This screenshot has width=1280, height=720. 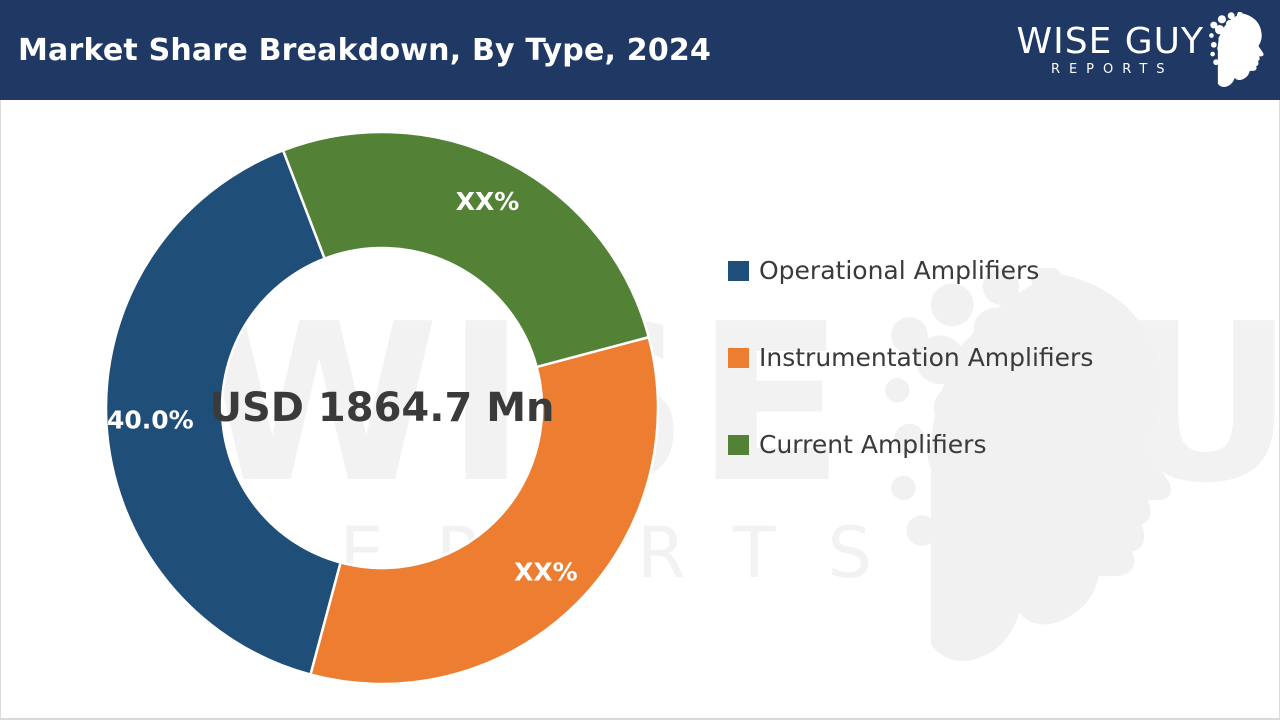 I want to click on page-title: Market Share Breakdown, By Type, 2024, so click(x=365, y=50).